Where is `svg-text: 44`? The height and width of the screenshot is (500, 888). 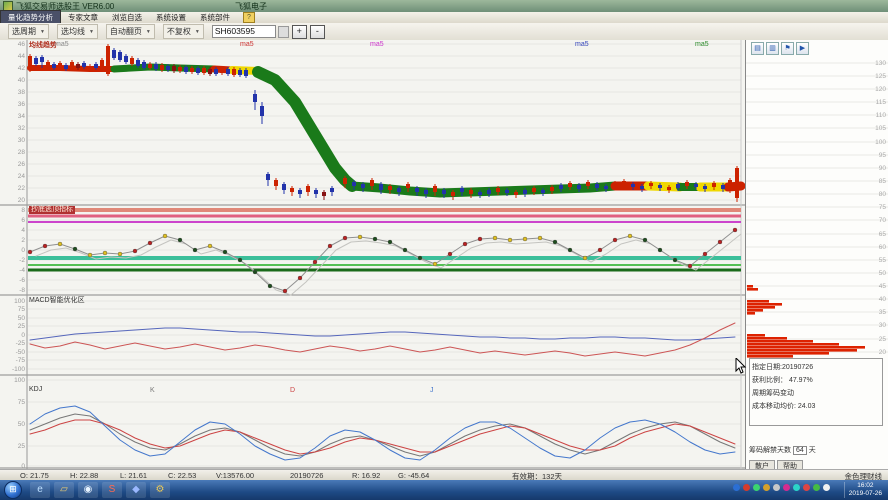 svg-text: 44 is located at coordinates (22, 56).